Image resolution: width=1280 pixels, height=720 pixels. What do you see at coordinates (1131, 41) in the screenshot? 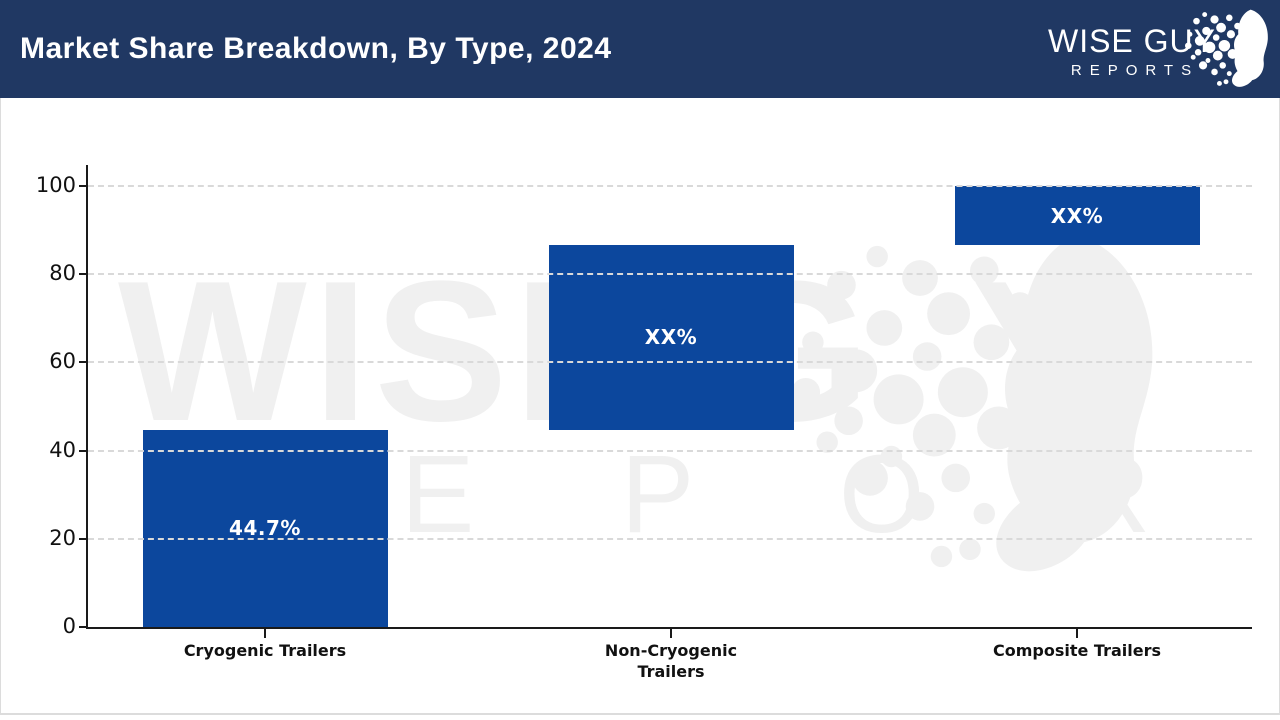
I see `logo-wordmark: WISE GUY` at bounding box center [1131, 41].